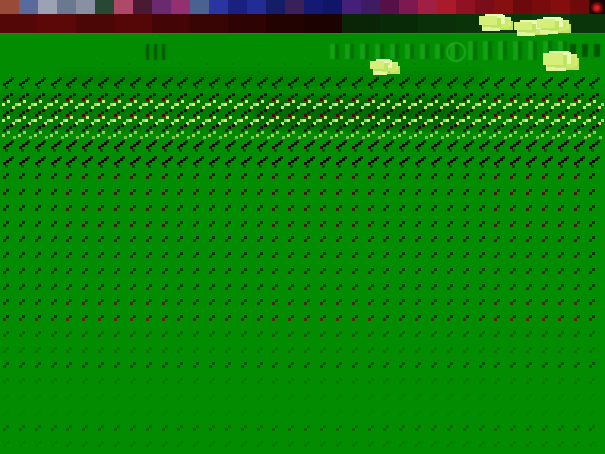  Describe the element at coordinates (66, 7) in the screenshot. I see `glitch-block` at that location.